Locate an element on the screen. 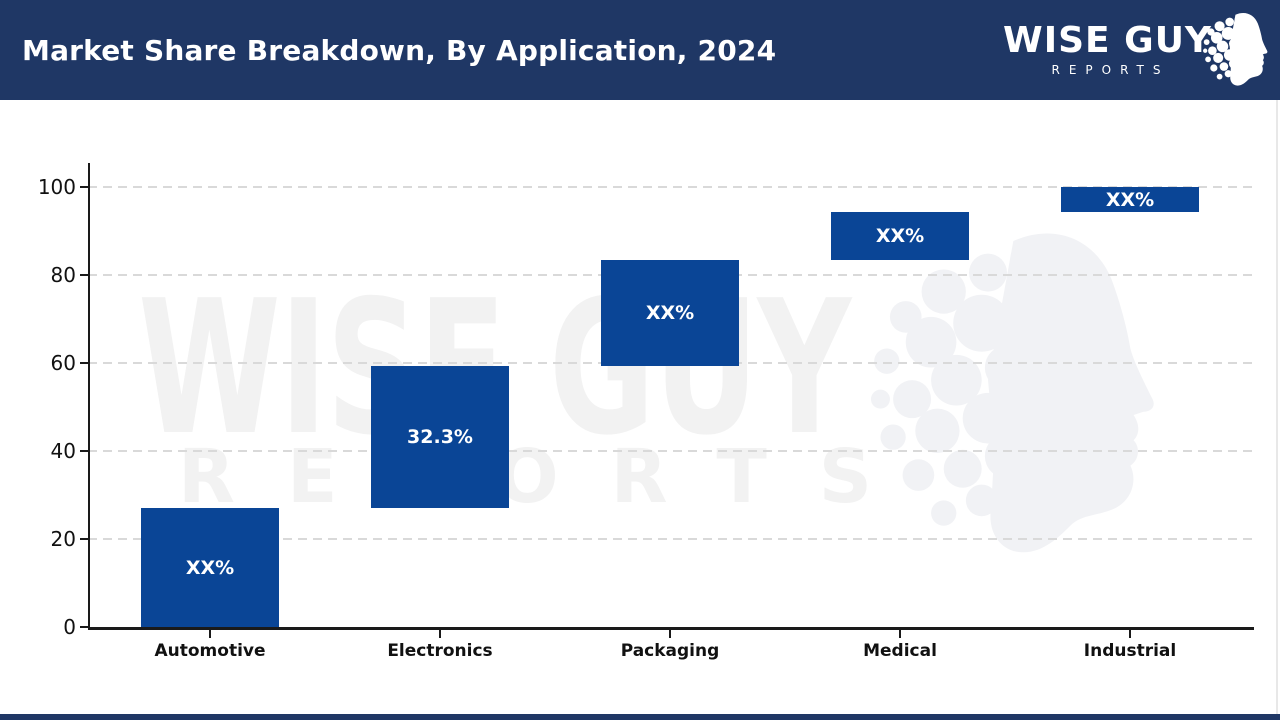 The height and width of the screenshot is (720, 1280). x-tick-label-automotive: Automotive is located at coordinates (210, 651).